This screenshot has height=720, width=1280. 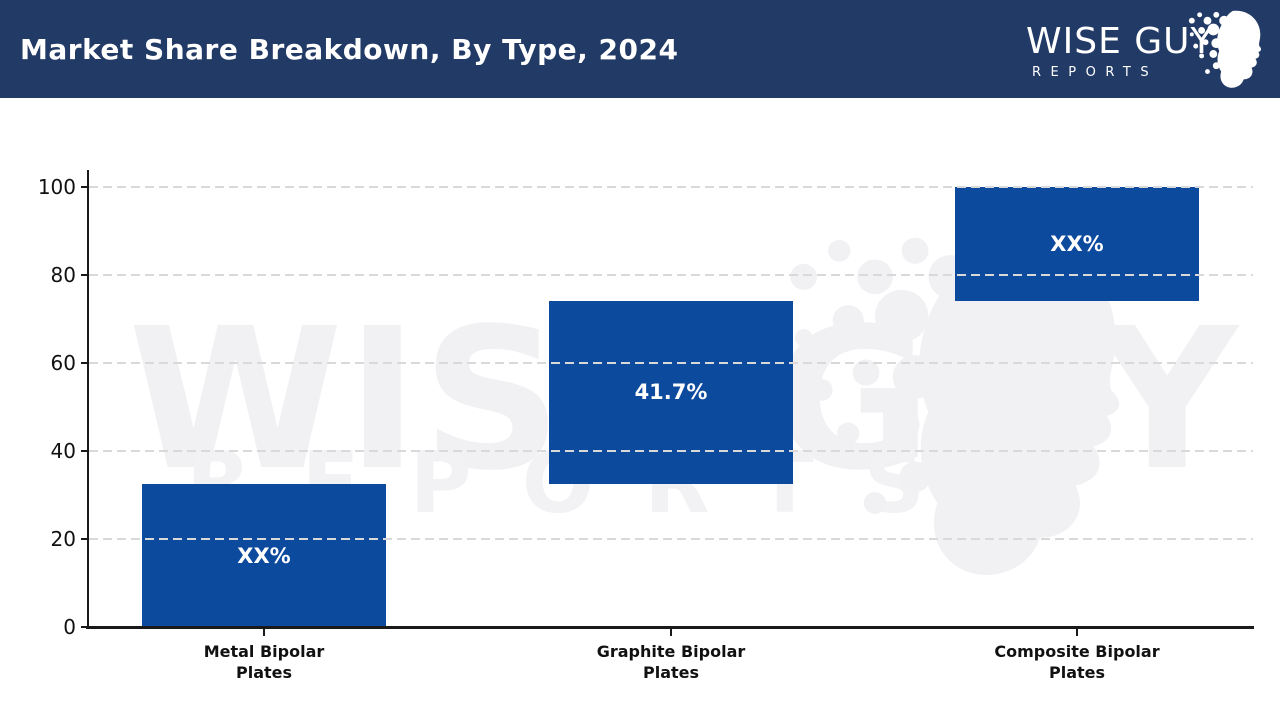 What do you see at coordinates (264, 662) in the screenshot?
I see `x-category-label: Metal Bipolar Plates` at bounding box center [264, 662].